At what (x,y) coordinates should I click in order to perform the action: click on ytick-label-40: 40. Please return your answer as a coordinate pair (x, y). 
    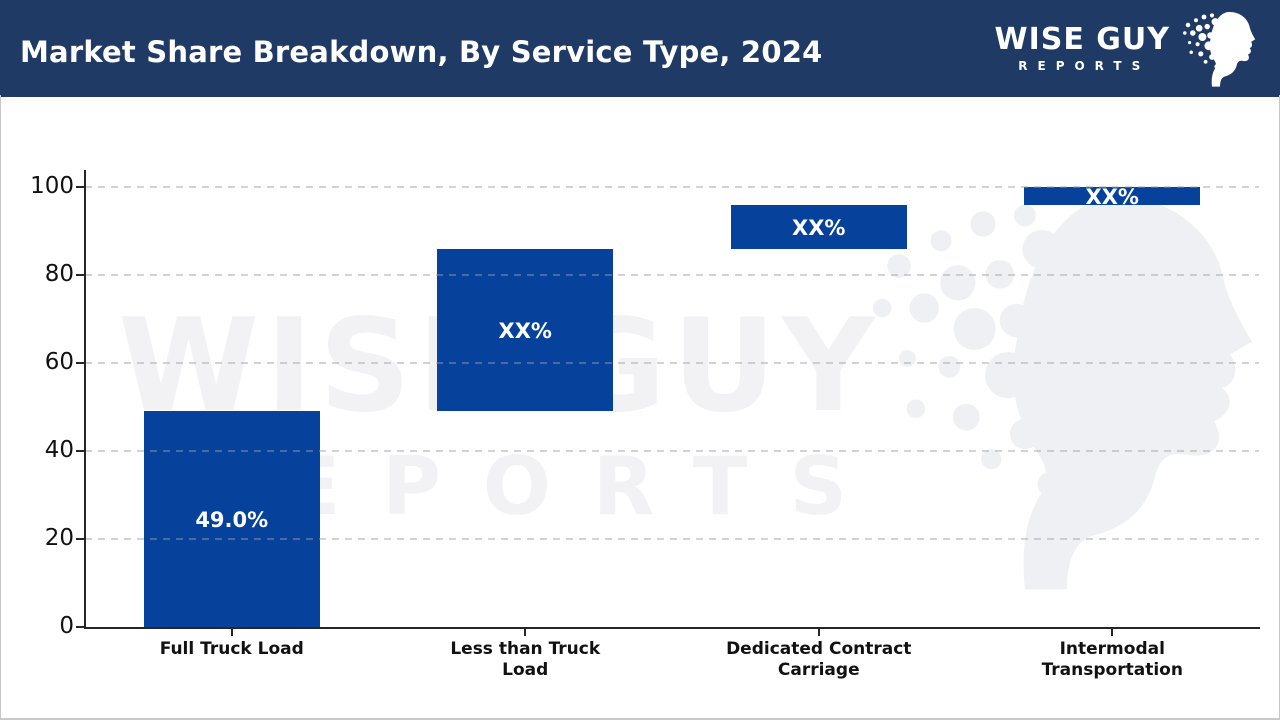
    Looking at the image, I should click on (59, 450).